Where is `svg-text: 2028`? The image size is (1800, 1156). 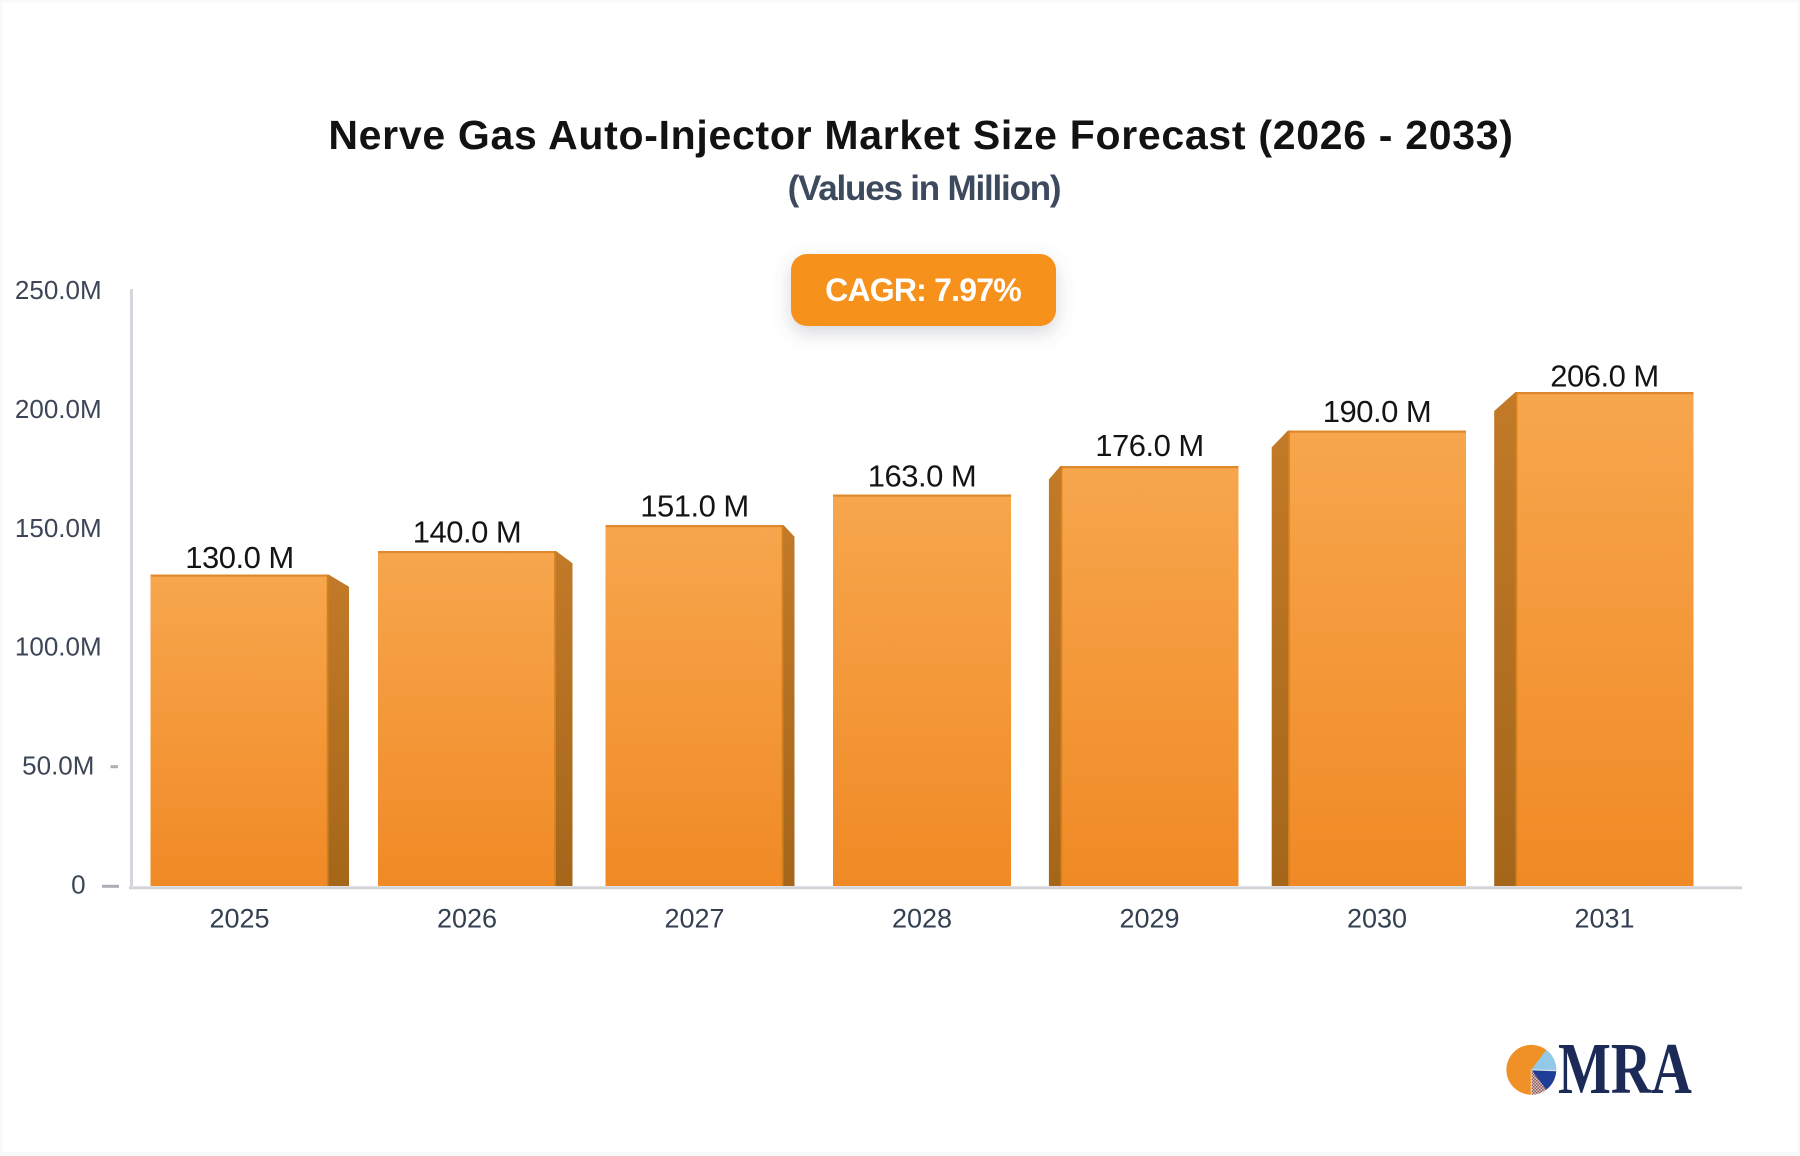
svg-text: 2028 is located at coordinates (922, 919).